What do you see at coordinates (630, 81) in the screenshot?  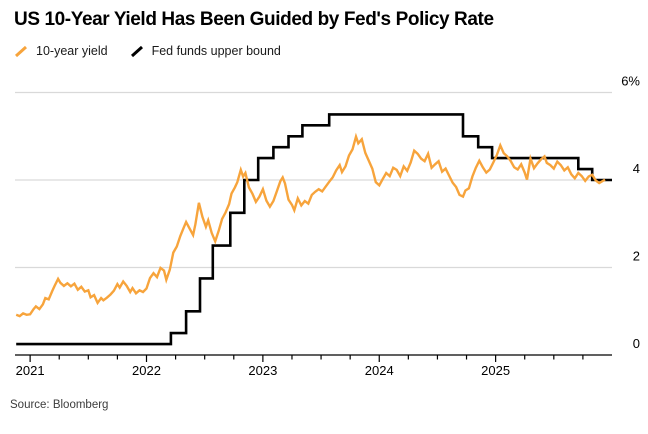 I see `y-tick-label: 6%` at bounding box center [630, 81].